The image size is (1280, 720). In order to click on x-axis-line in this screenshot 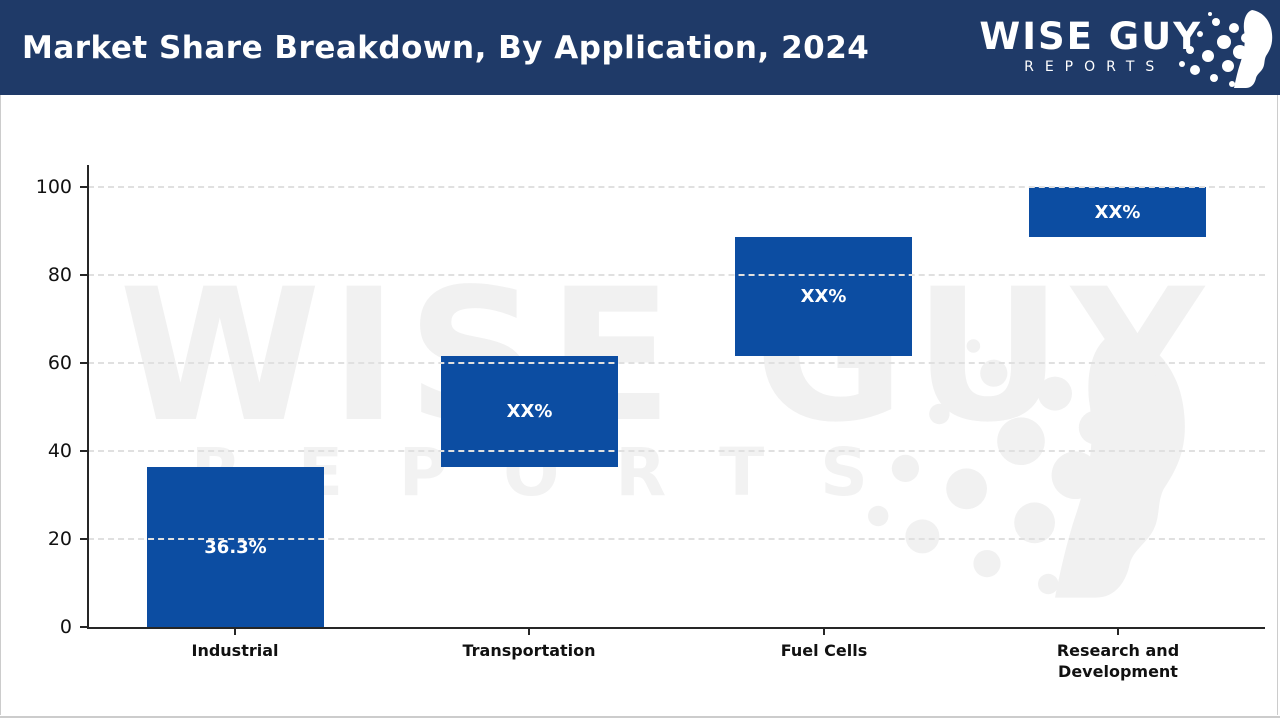, I will do `click(676, 628)`.